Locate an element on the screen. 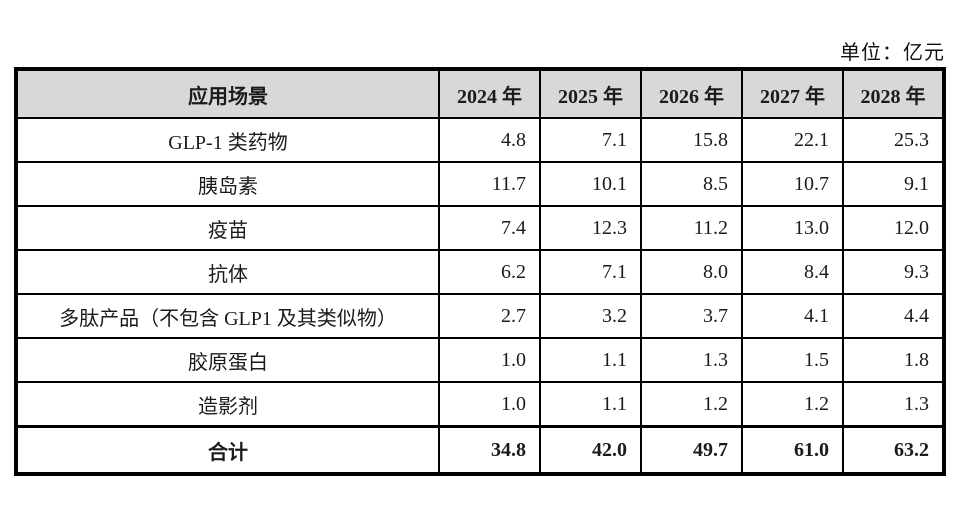 The image size is (958, 505). col-header-2027: 2027 年 is located at coordinates (792, 93).